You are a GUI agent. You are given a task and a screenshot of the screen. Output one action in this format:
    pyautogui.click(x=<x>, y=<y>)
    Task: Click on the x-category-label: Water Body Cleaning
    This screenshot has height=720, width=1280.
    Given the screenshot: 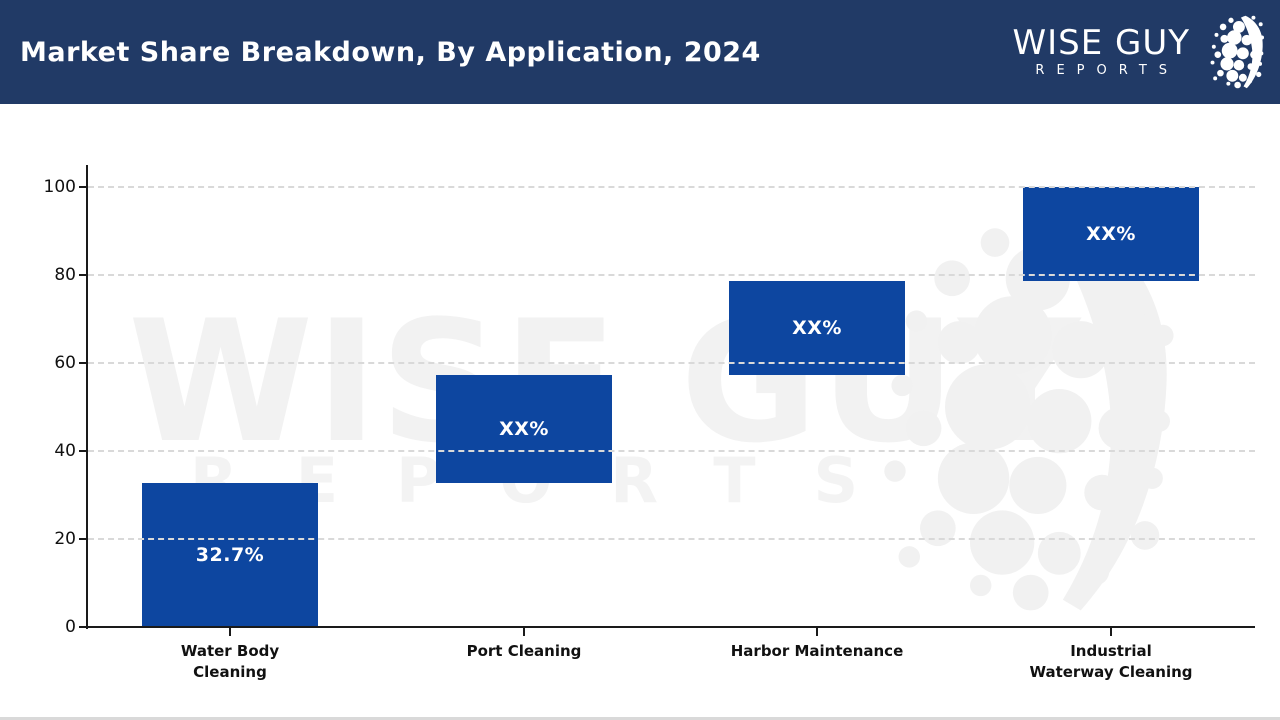 What is the action you would take?
    pyautogui.click(x=230, y=661)
    